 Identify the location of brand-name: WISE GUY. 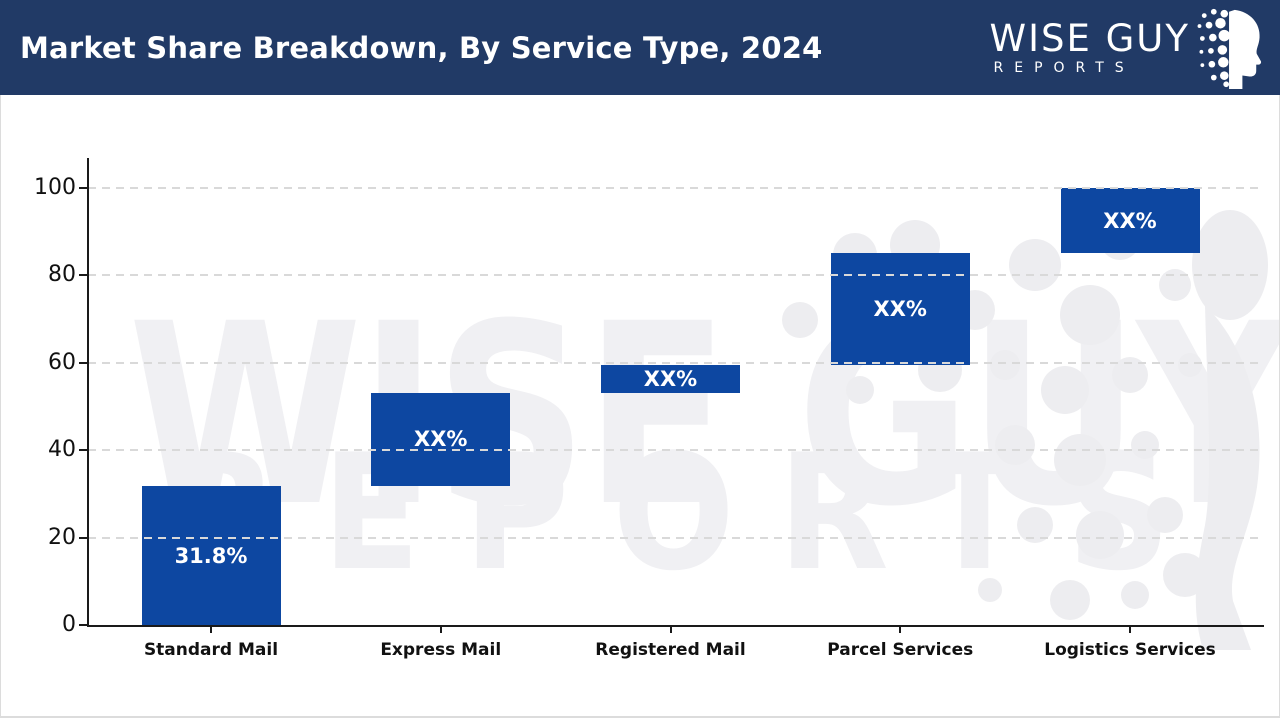
(1089, 38).